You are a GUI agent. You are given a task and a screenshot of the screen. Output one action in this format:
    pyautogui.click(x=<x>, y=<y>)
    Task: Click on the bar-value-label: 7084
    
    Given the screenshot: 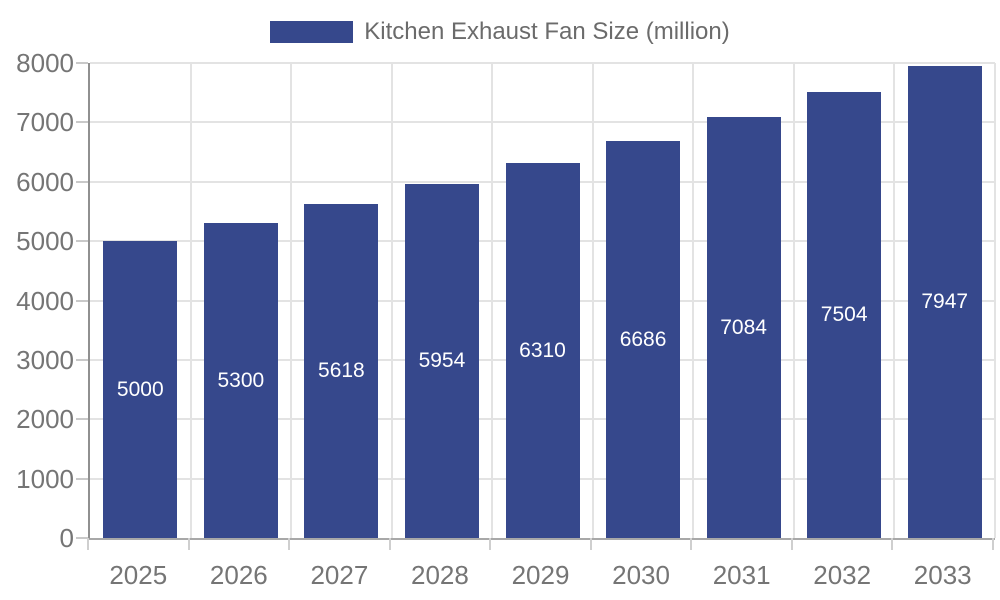 What is the action you would take?
    pyautogui.click(x=743, y=327)
    